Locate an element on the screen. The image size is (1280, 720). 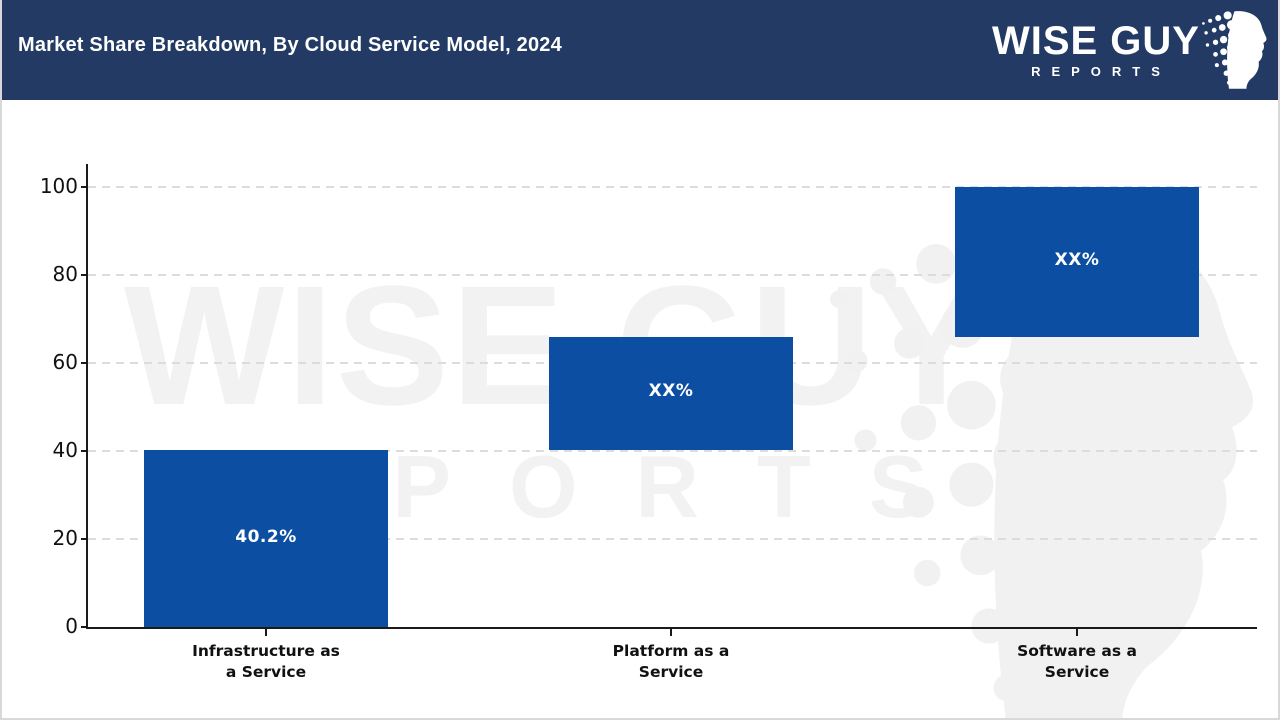
dot-face-icon is located at coordinates (1234, 50).